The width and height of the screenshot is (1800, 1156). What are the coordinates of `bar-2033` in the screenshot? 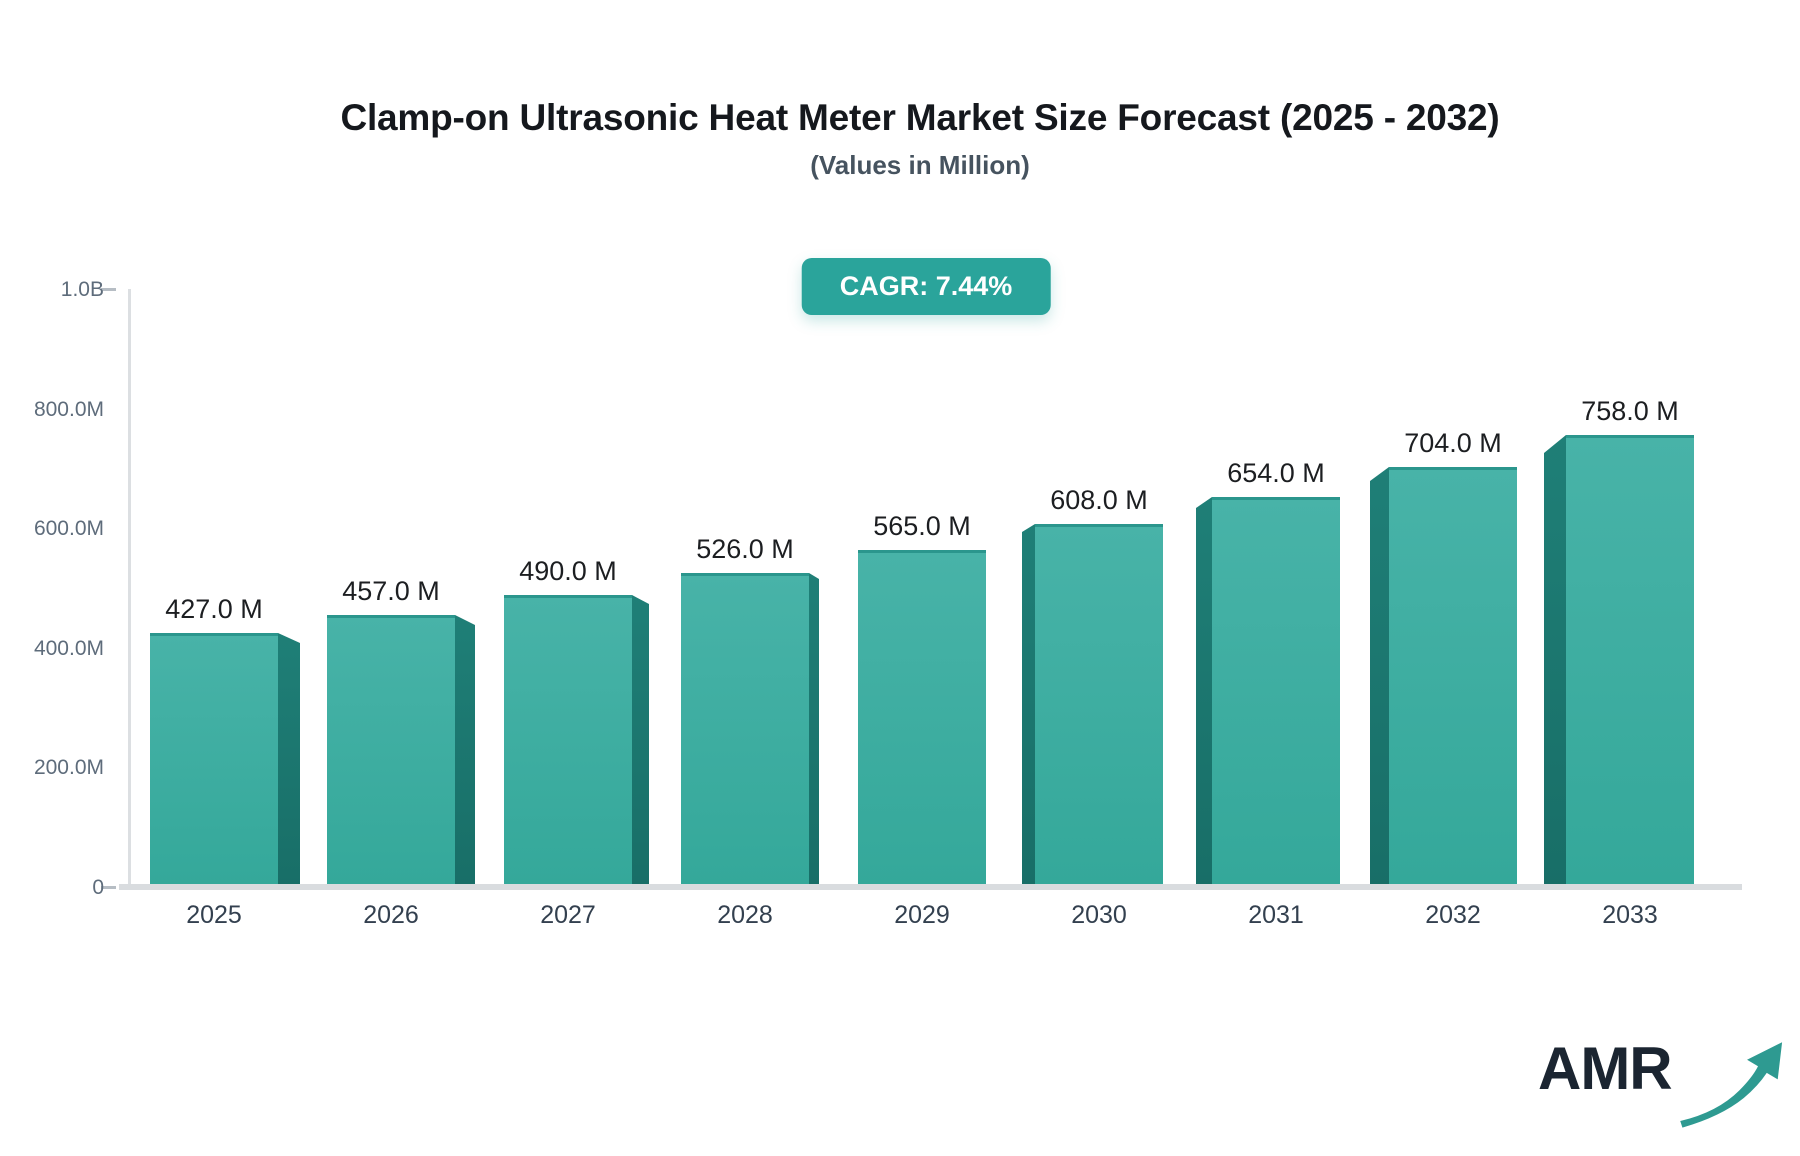 It's located at (1630, 661).